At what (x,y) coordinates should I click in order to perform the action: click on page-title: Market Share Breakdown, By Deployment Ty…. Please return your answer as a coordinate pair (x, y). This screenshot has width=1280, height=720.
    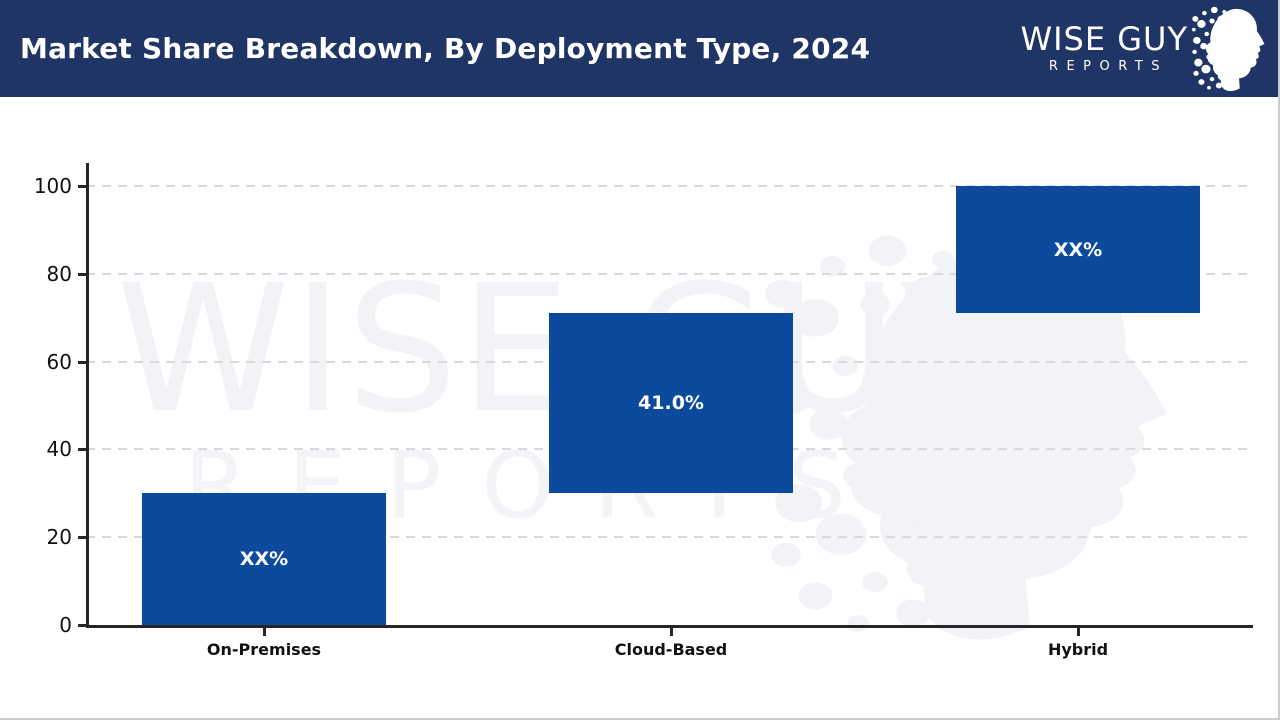
    Looking at the image, I should click on (445, 48).